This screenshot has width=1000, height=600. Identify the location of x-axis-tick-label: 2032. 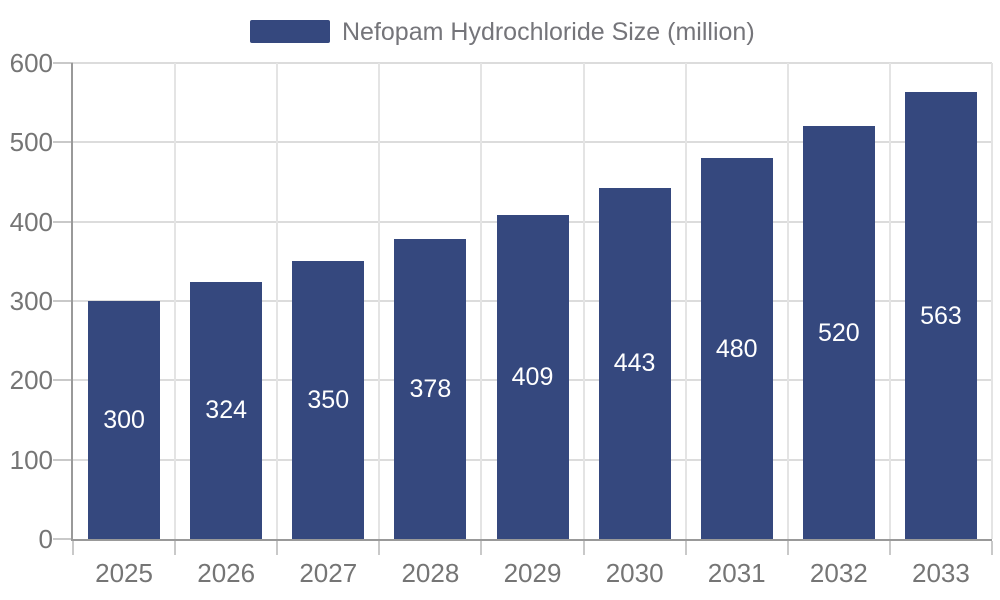
(838, 573).